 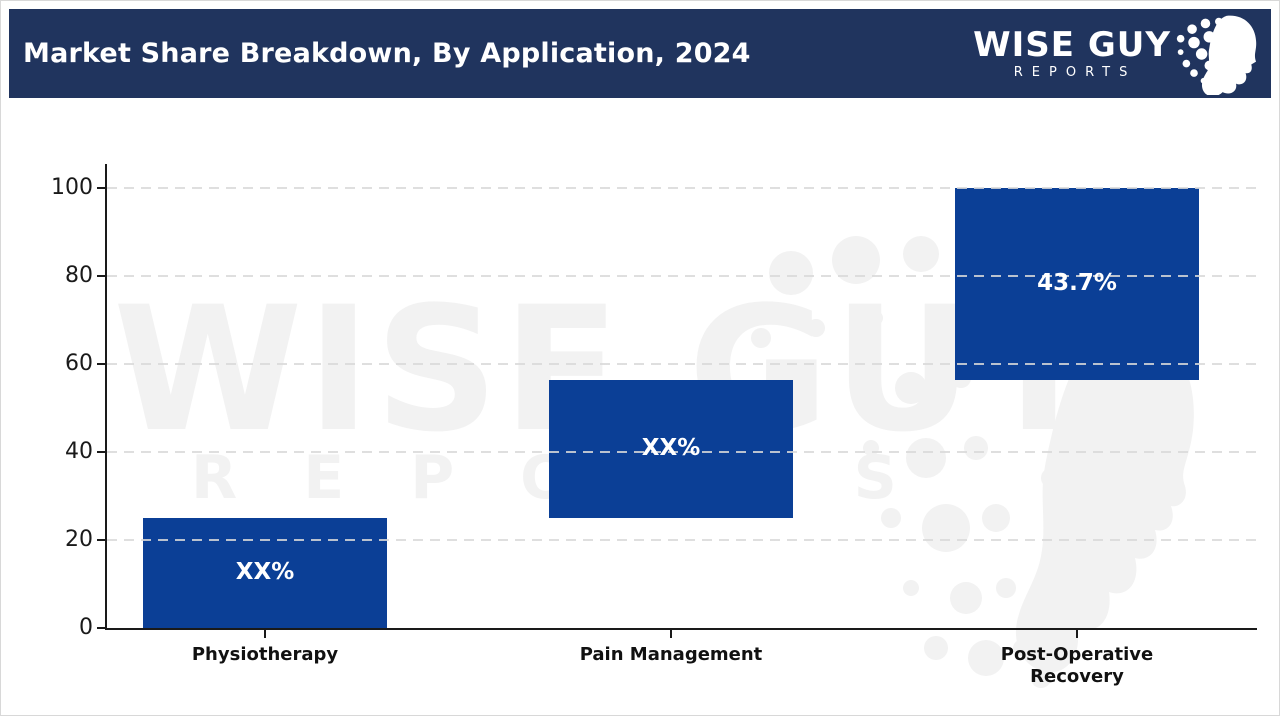 What do you see at coordinates (1077, 283) in the screenshot?
I see `bar-value-label: 43.7%` at bounding box center [1077, 283].